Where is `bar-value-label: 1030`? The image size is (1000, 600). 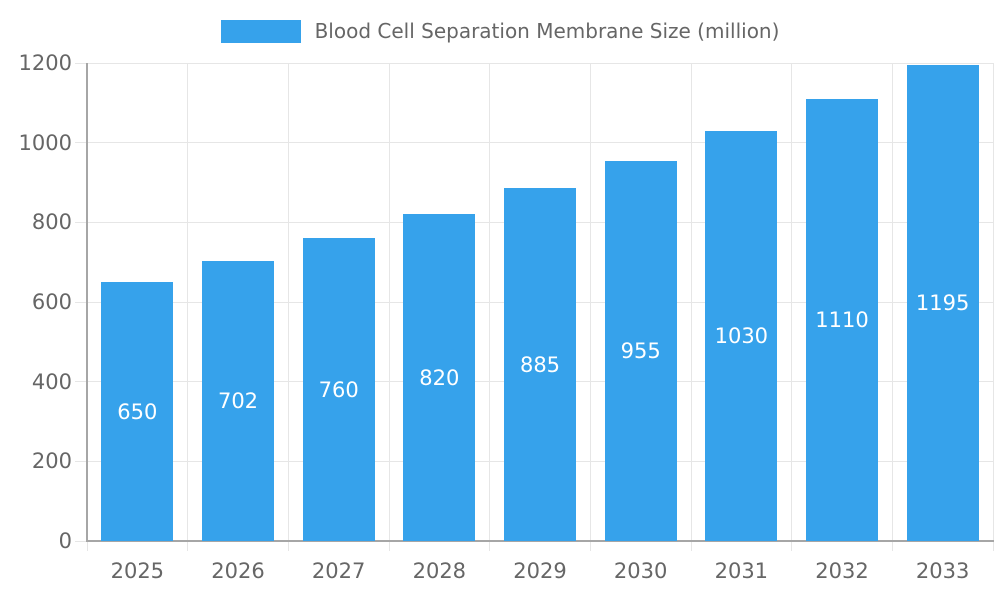
bar-value-label: 1030 is located at coordinates (741, 335).